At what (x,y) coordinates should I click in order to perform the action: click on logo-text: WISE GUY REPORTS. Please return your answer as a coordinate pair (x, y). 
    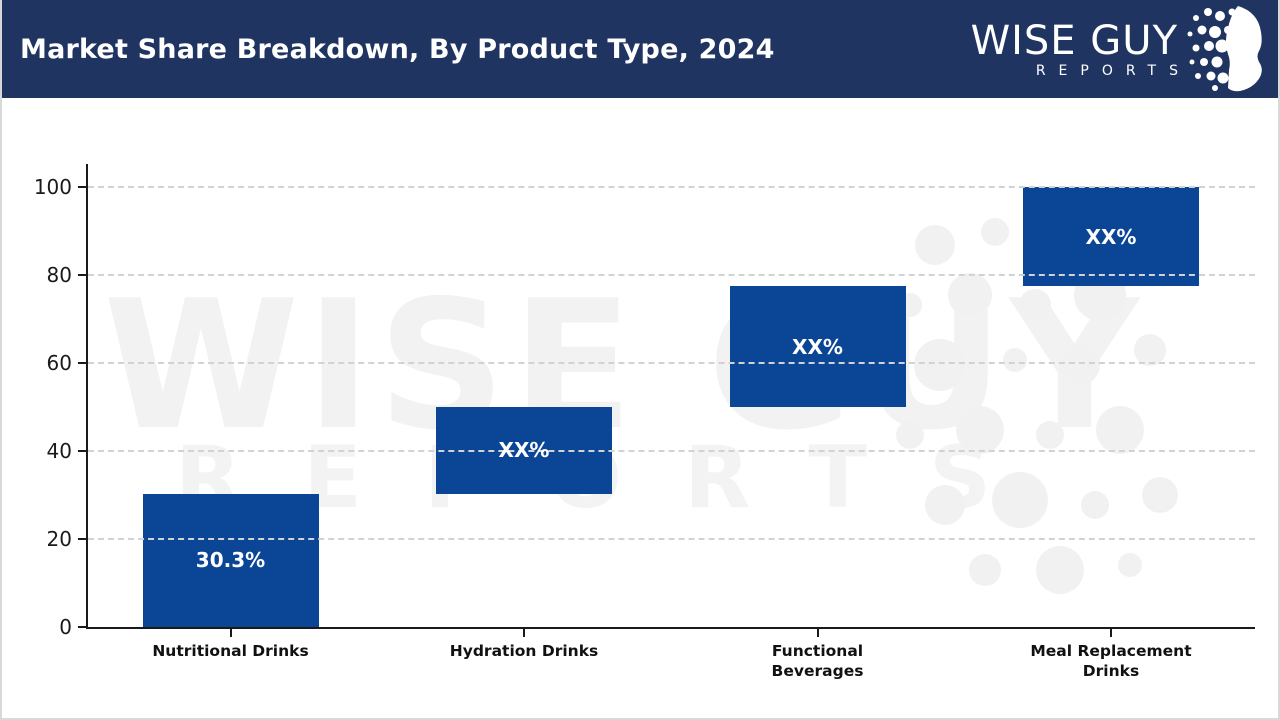
    Looking at the image, I should click on (1074, 49).